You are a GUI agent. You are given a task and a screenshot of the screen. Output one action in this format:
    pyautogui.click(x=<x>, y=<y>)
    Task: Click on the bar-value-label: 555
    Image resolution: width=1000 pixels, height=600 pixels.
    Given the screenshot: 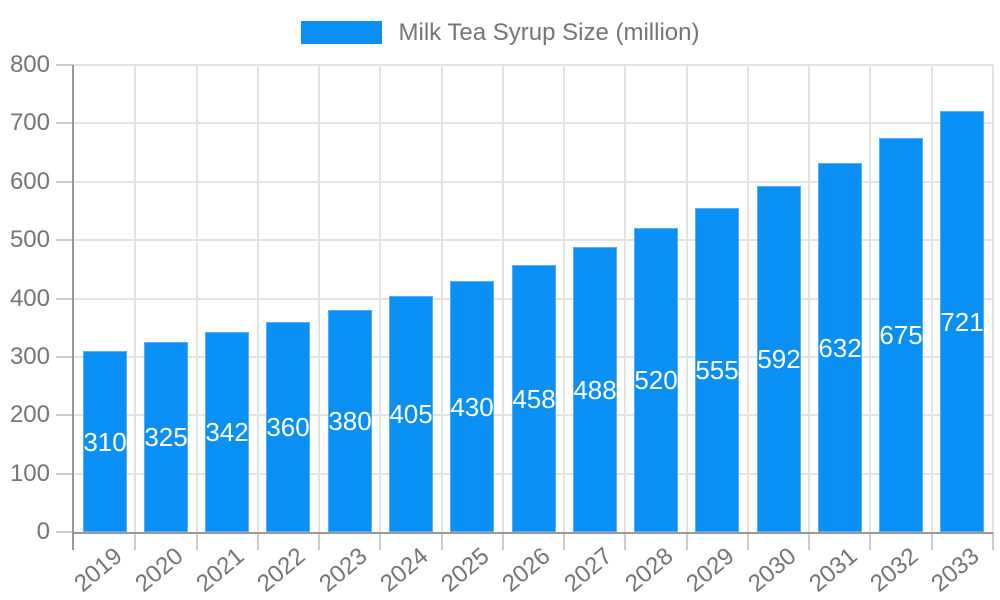 What is the action you would take?
    pyautogui.click(x=717, y=370)
    